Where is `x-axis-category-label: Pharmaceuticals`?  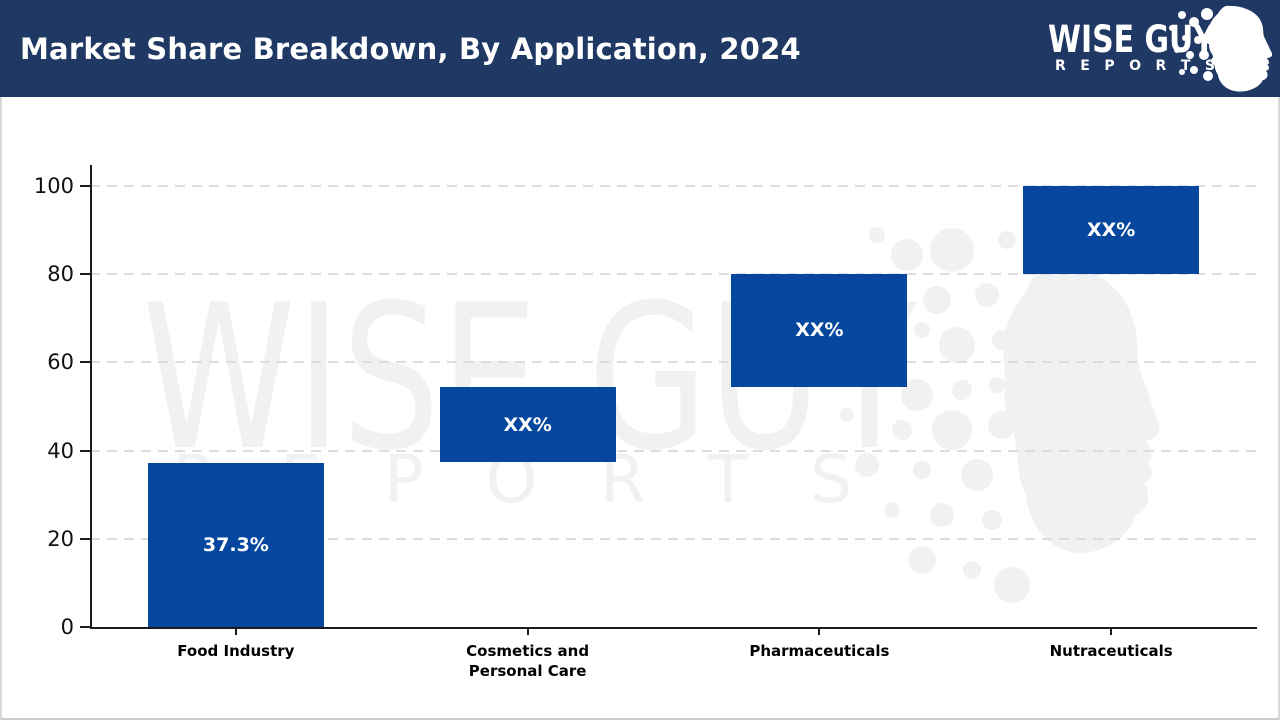 x-axis-category-label: Pharmaceuticals is located at coordinates (819, 651).